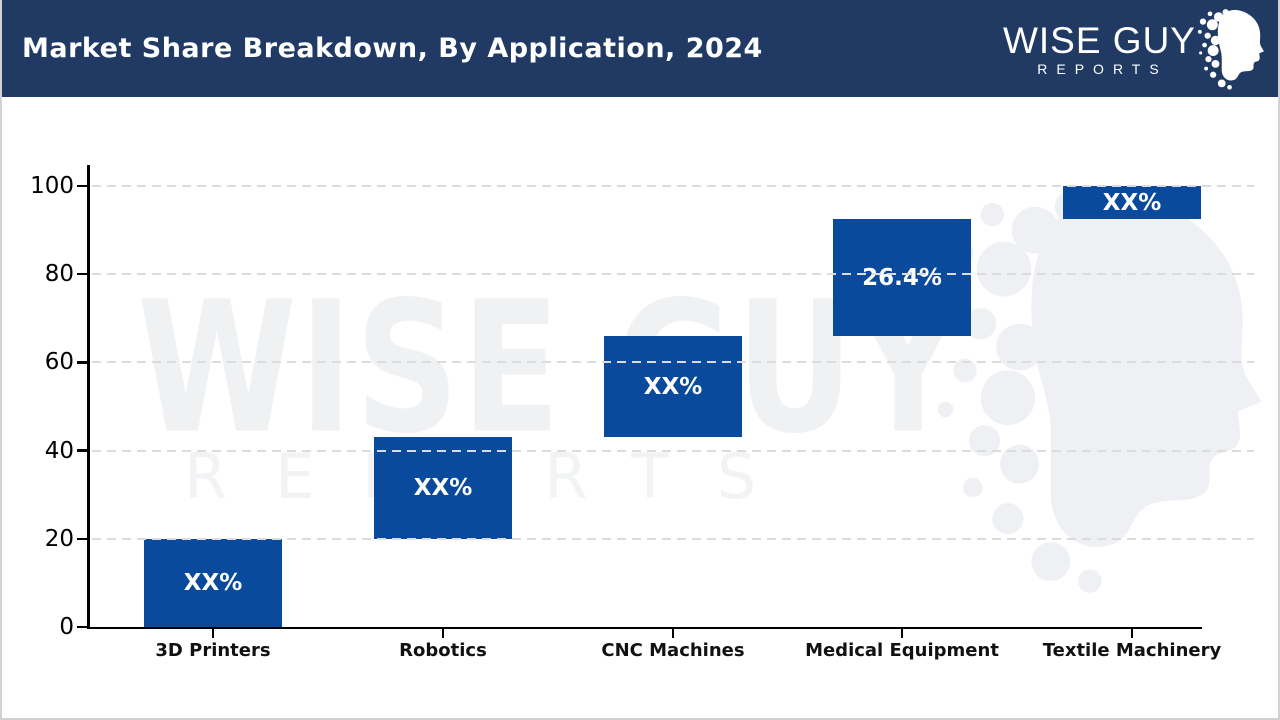 The image size is (1280, 720). I want to click on y-tick-label: 20, so click(59, 538).